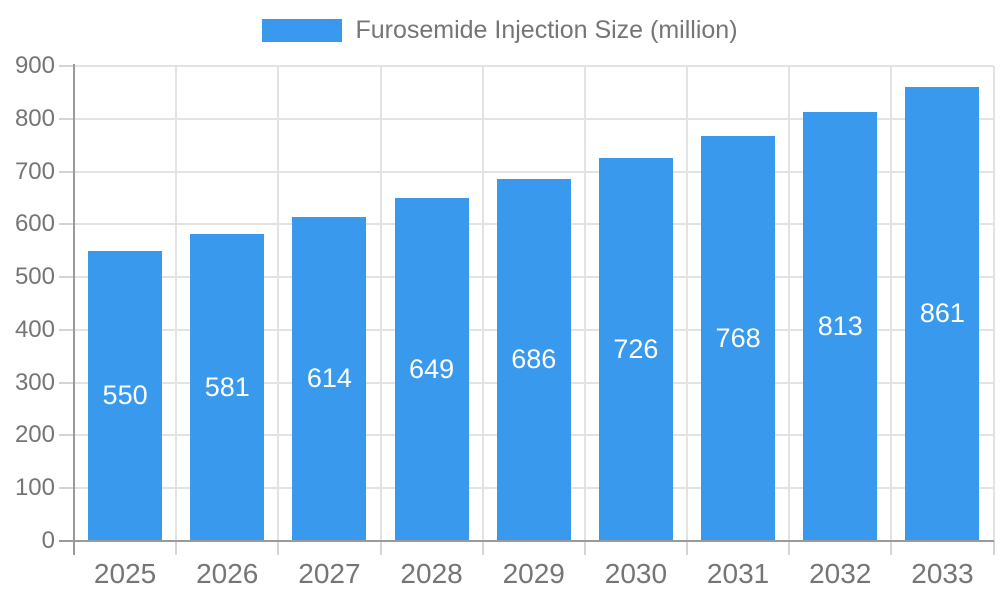  What do you see at coordinates (227, 573) in the screenshot?
I see `x-axis-label-2026: 2026` at bounding box center [227, 573].